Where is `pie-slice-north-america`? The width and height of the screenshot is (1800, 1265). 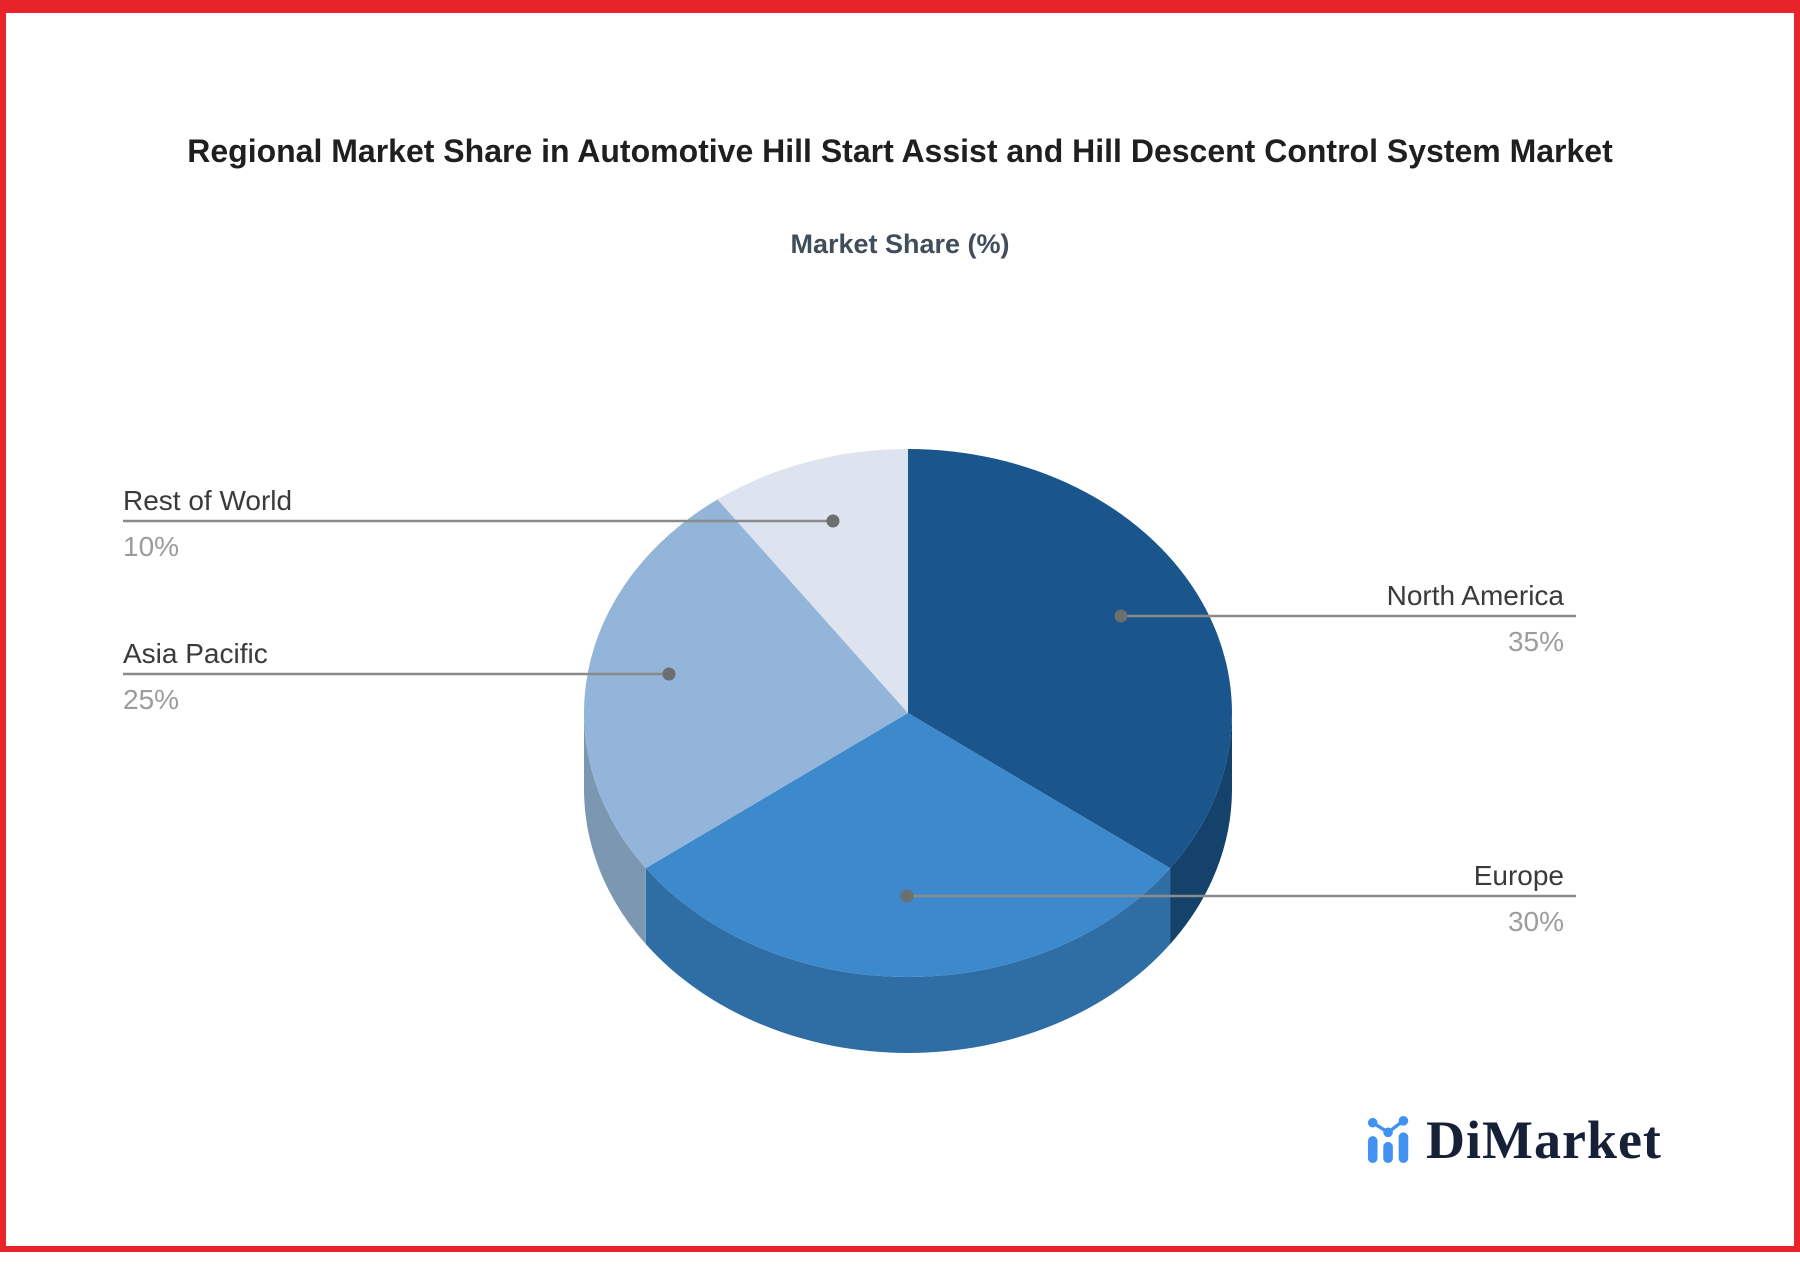
pie-slice-north-america is located at coordinates (1070, 659).